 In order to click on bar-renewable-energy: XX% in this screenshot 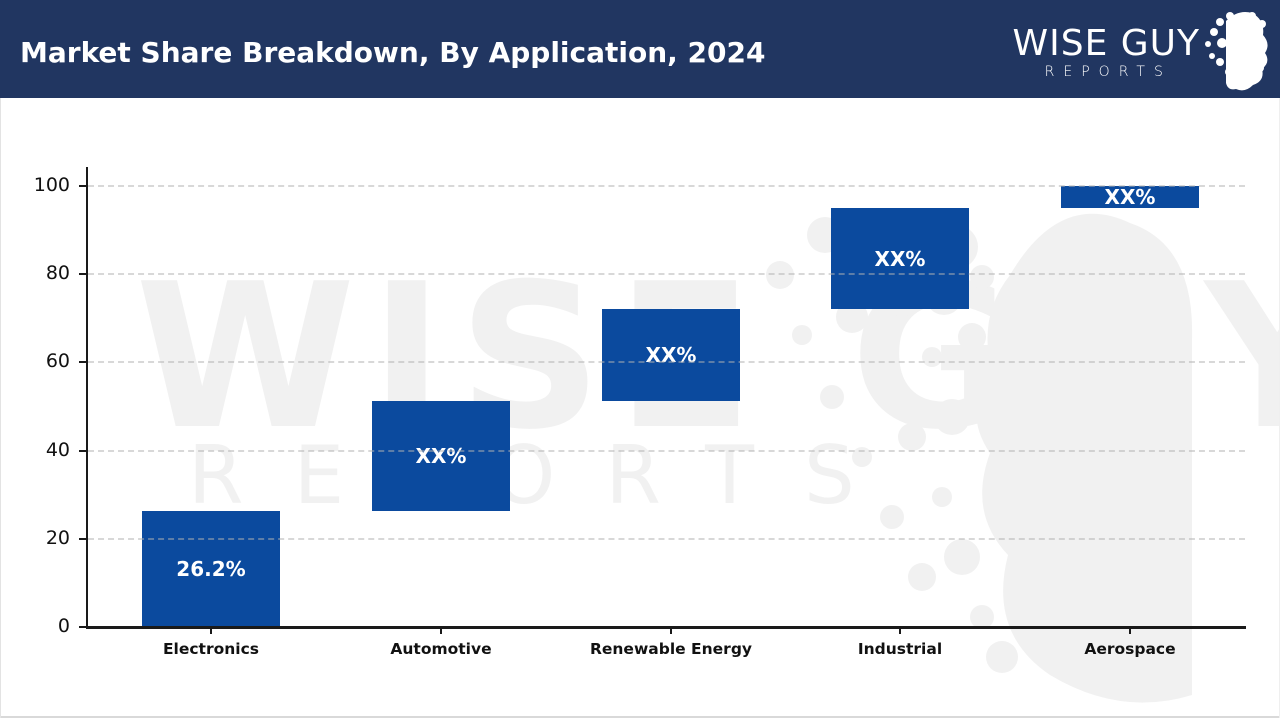, I will do `click(671, 355)`.